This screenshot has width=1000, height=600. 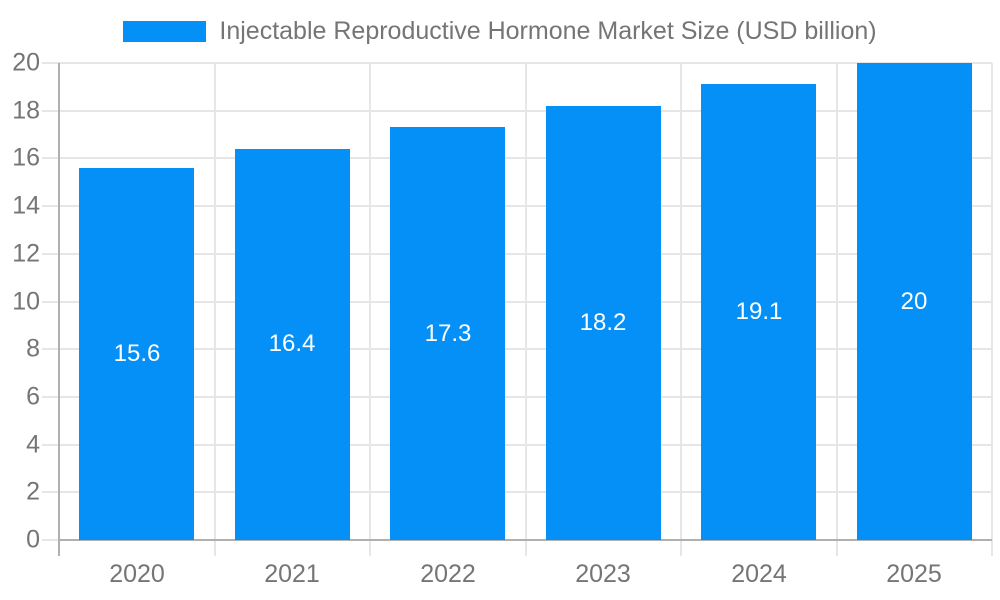 What do you see at coordinates (26, 205) in the screenshot?
I see `y-tick-label: 14` at bounding box center [26, 205].